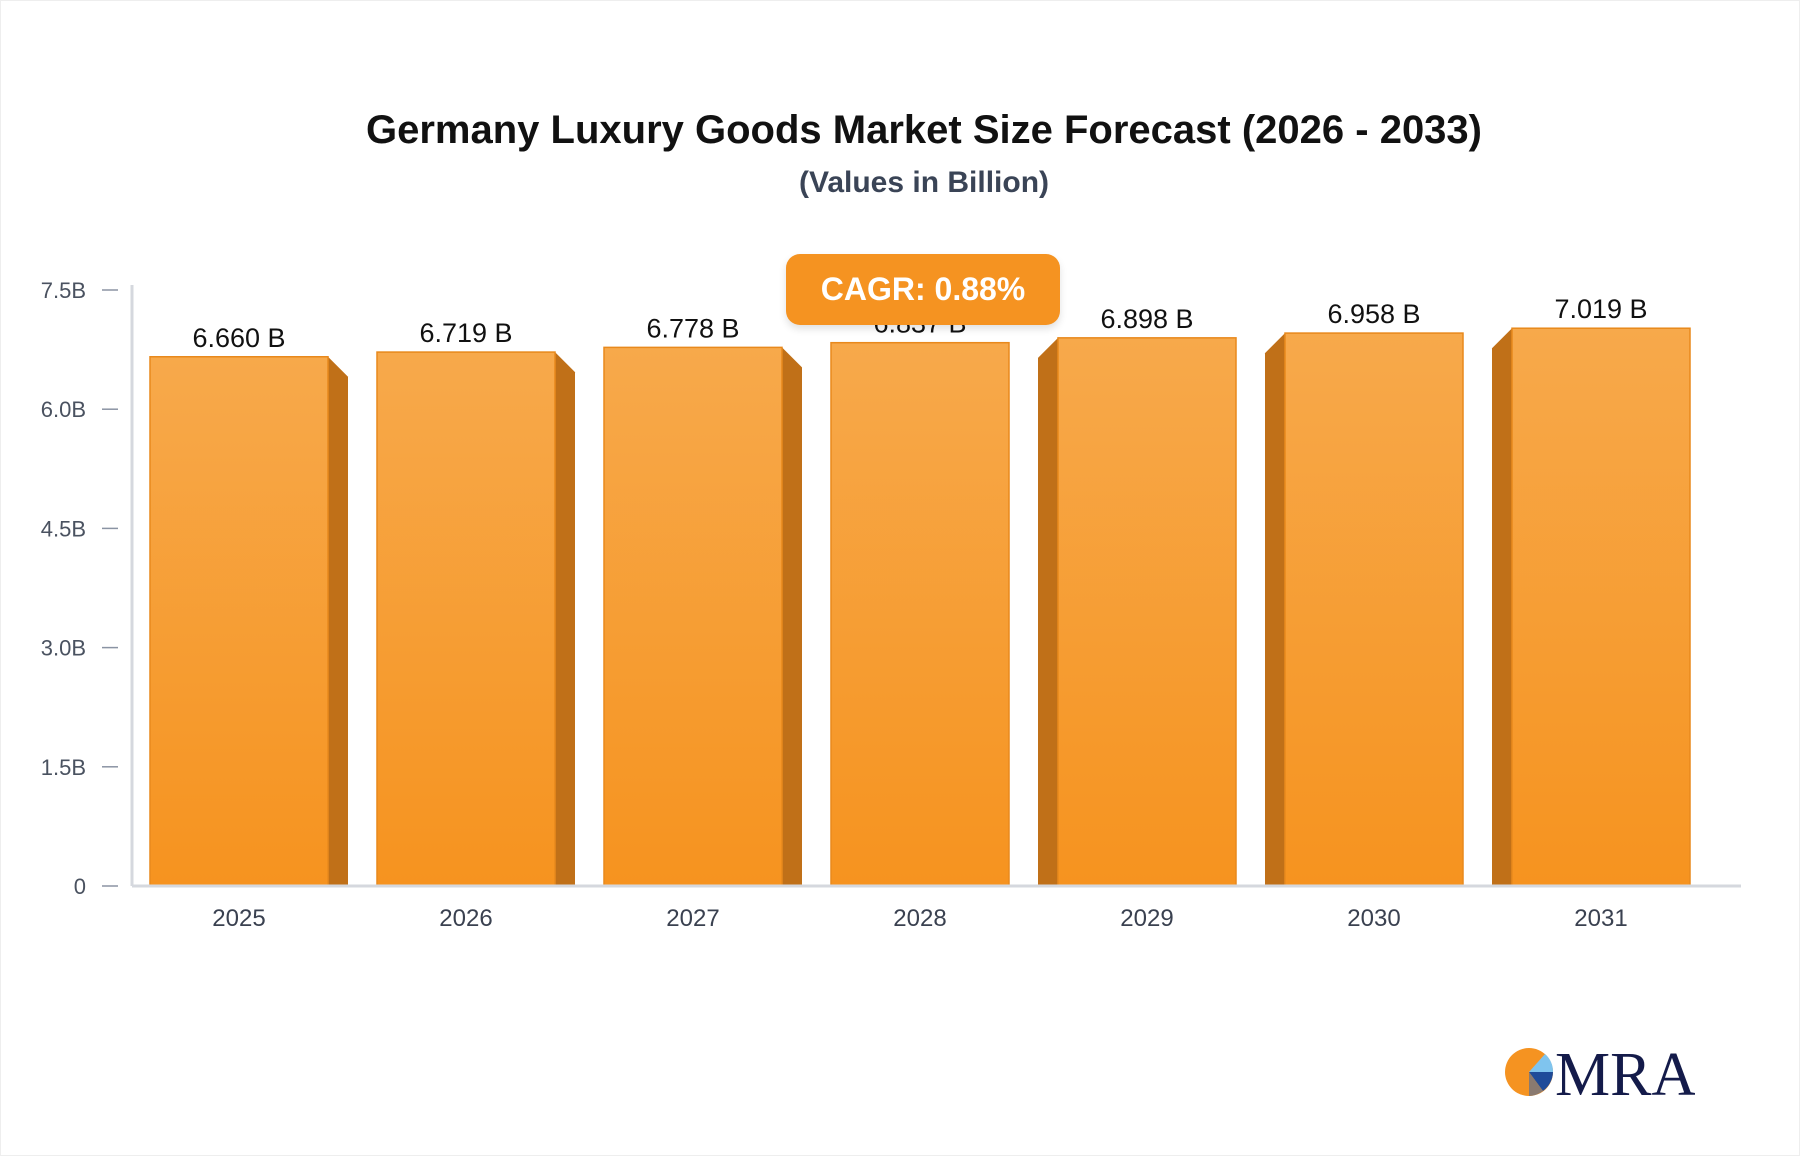 This screenshot has width=1800, height=1156. What do you see at coordinates (1147, 612) in the screenshot?
I see `bar-2029` at bounding box center [1147, 612].